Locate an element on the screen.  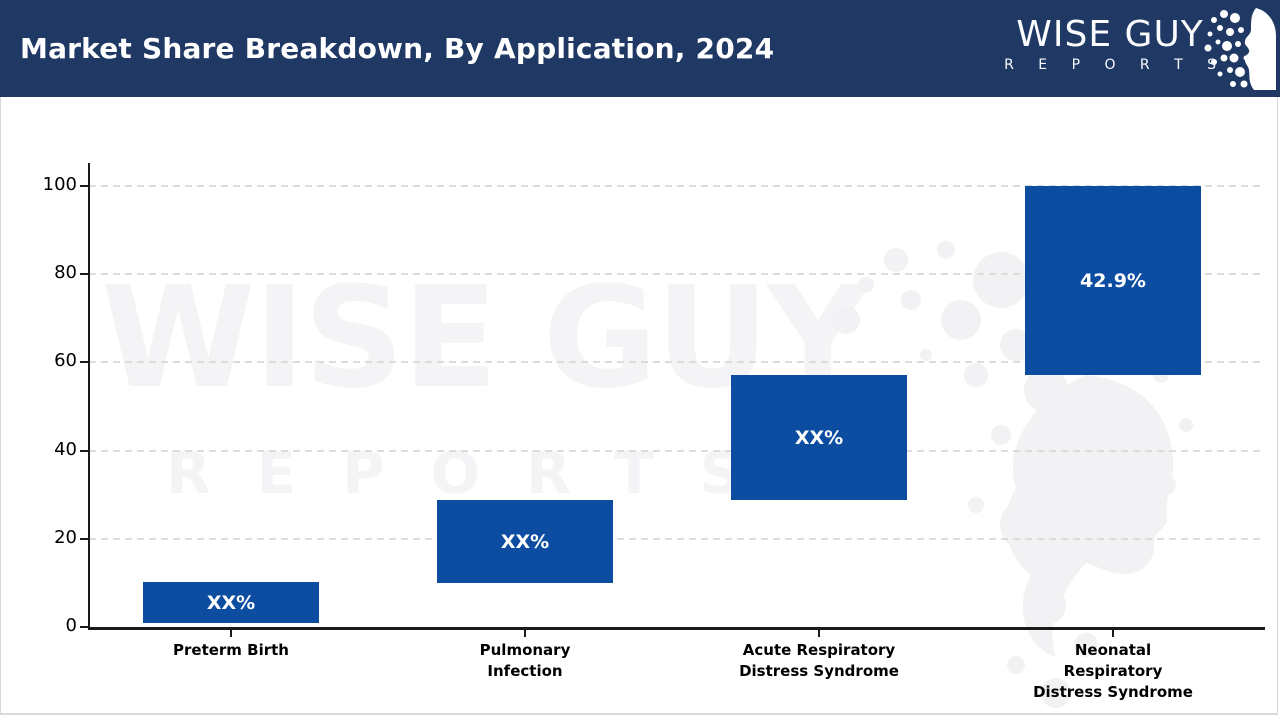
y-tick-label-20: 20 is located at coordinates (65, 537).